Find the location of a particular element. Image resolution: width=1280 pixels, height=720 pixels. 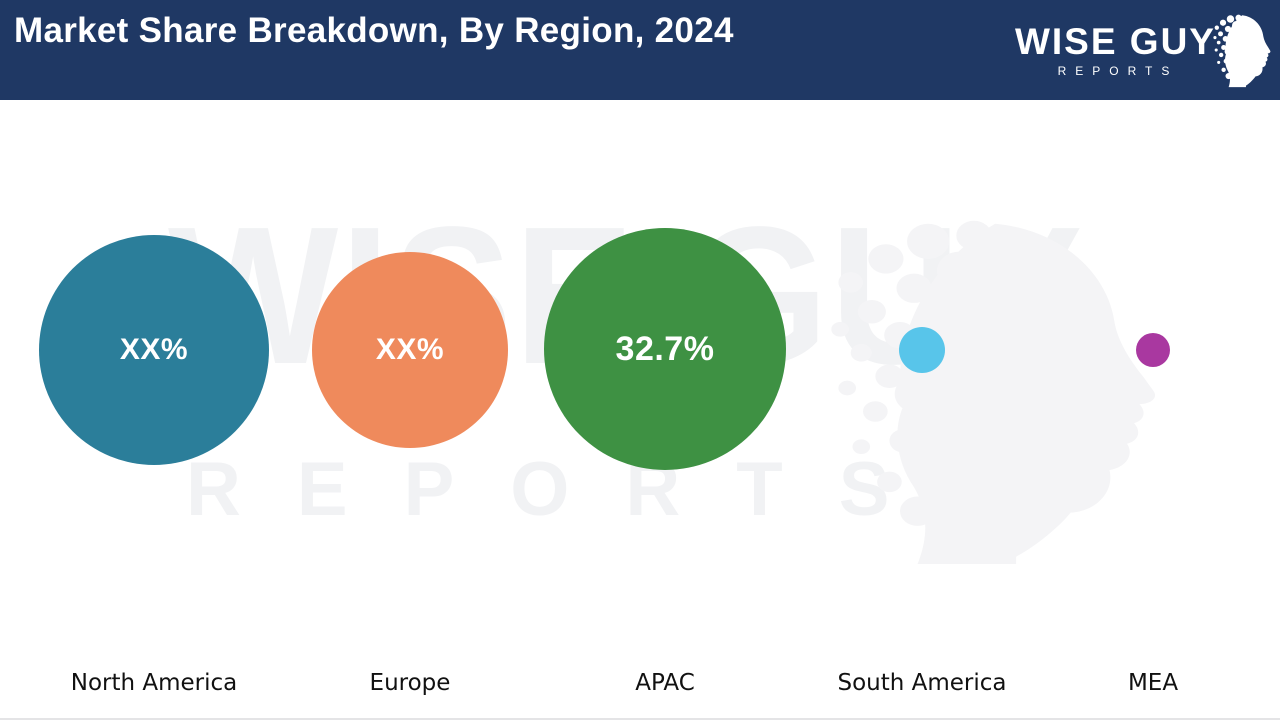

bubble-south-america is located at coordinates (922, 350).